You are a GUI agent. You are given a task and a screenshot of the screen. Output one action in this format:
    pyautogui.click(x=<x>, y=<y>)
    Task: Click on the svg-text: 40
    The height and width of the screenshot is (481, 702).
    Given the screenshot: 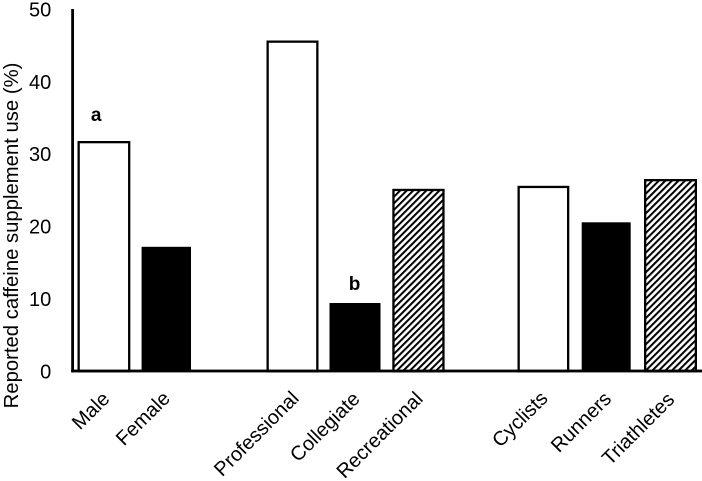 What is the action you would take?
    pyautogui.click(x=40, y=83)
    